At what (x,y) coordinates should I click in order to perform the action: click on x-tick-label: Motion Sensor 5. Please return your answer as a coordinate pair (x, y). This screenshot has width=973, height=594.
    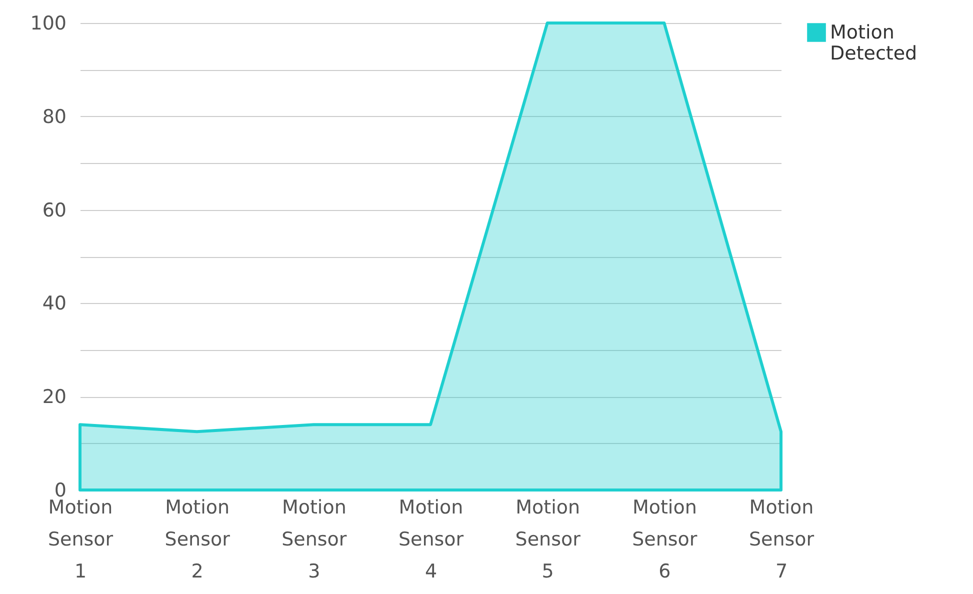
    Looking at the image, I should click on (548, 539).